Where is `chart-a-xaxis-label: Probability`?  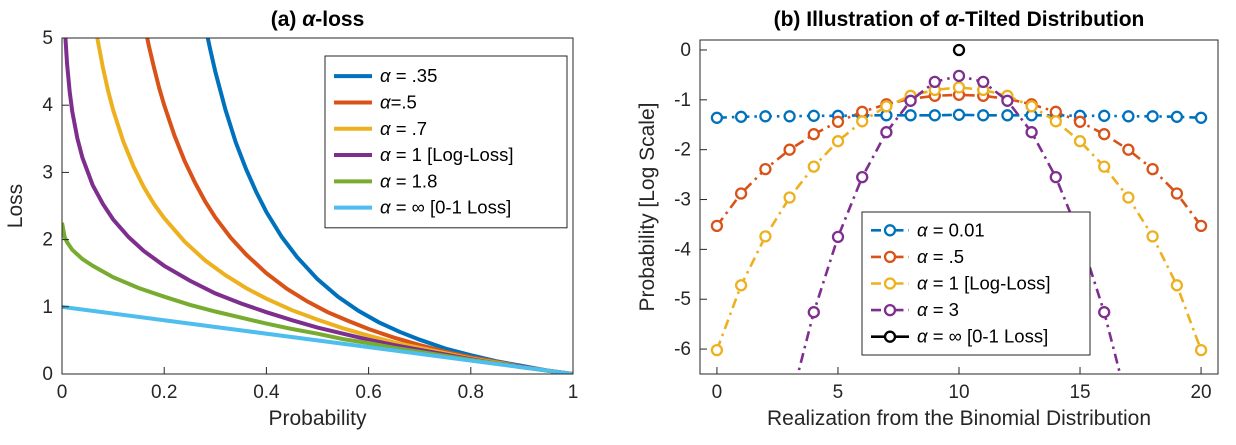
chart-a-xaxis-label: Probability is located at coordinates (317, 418).